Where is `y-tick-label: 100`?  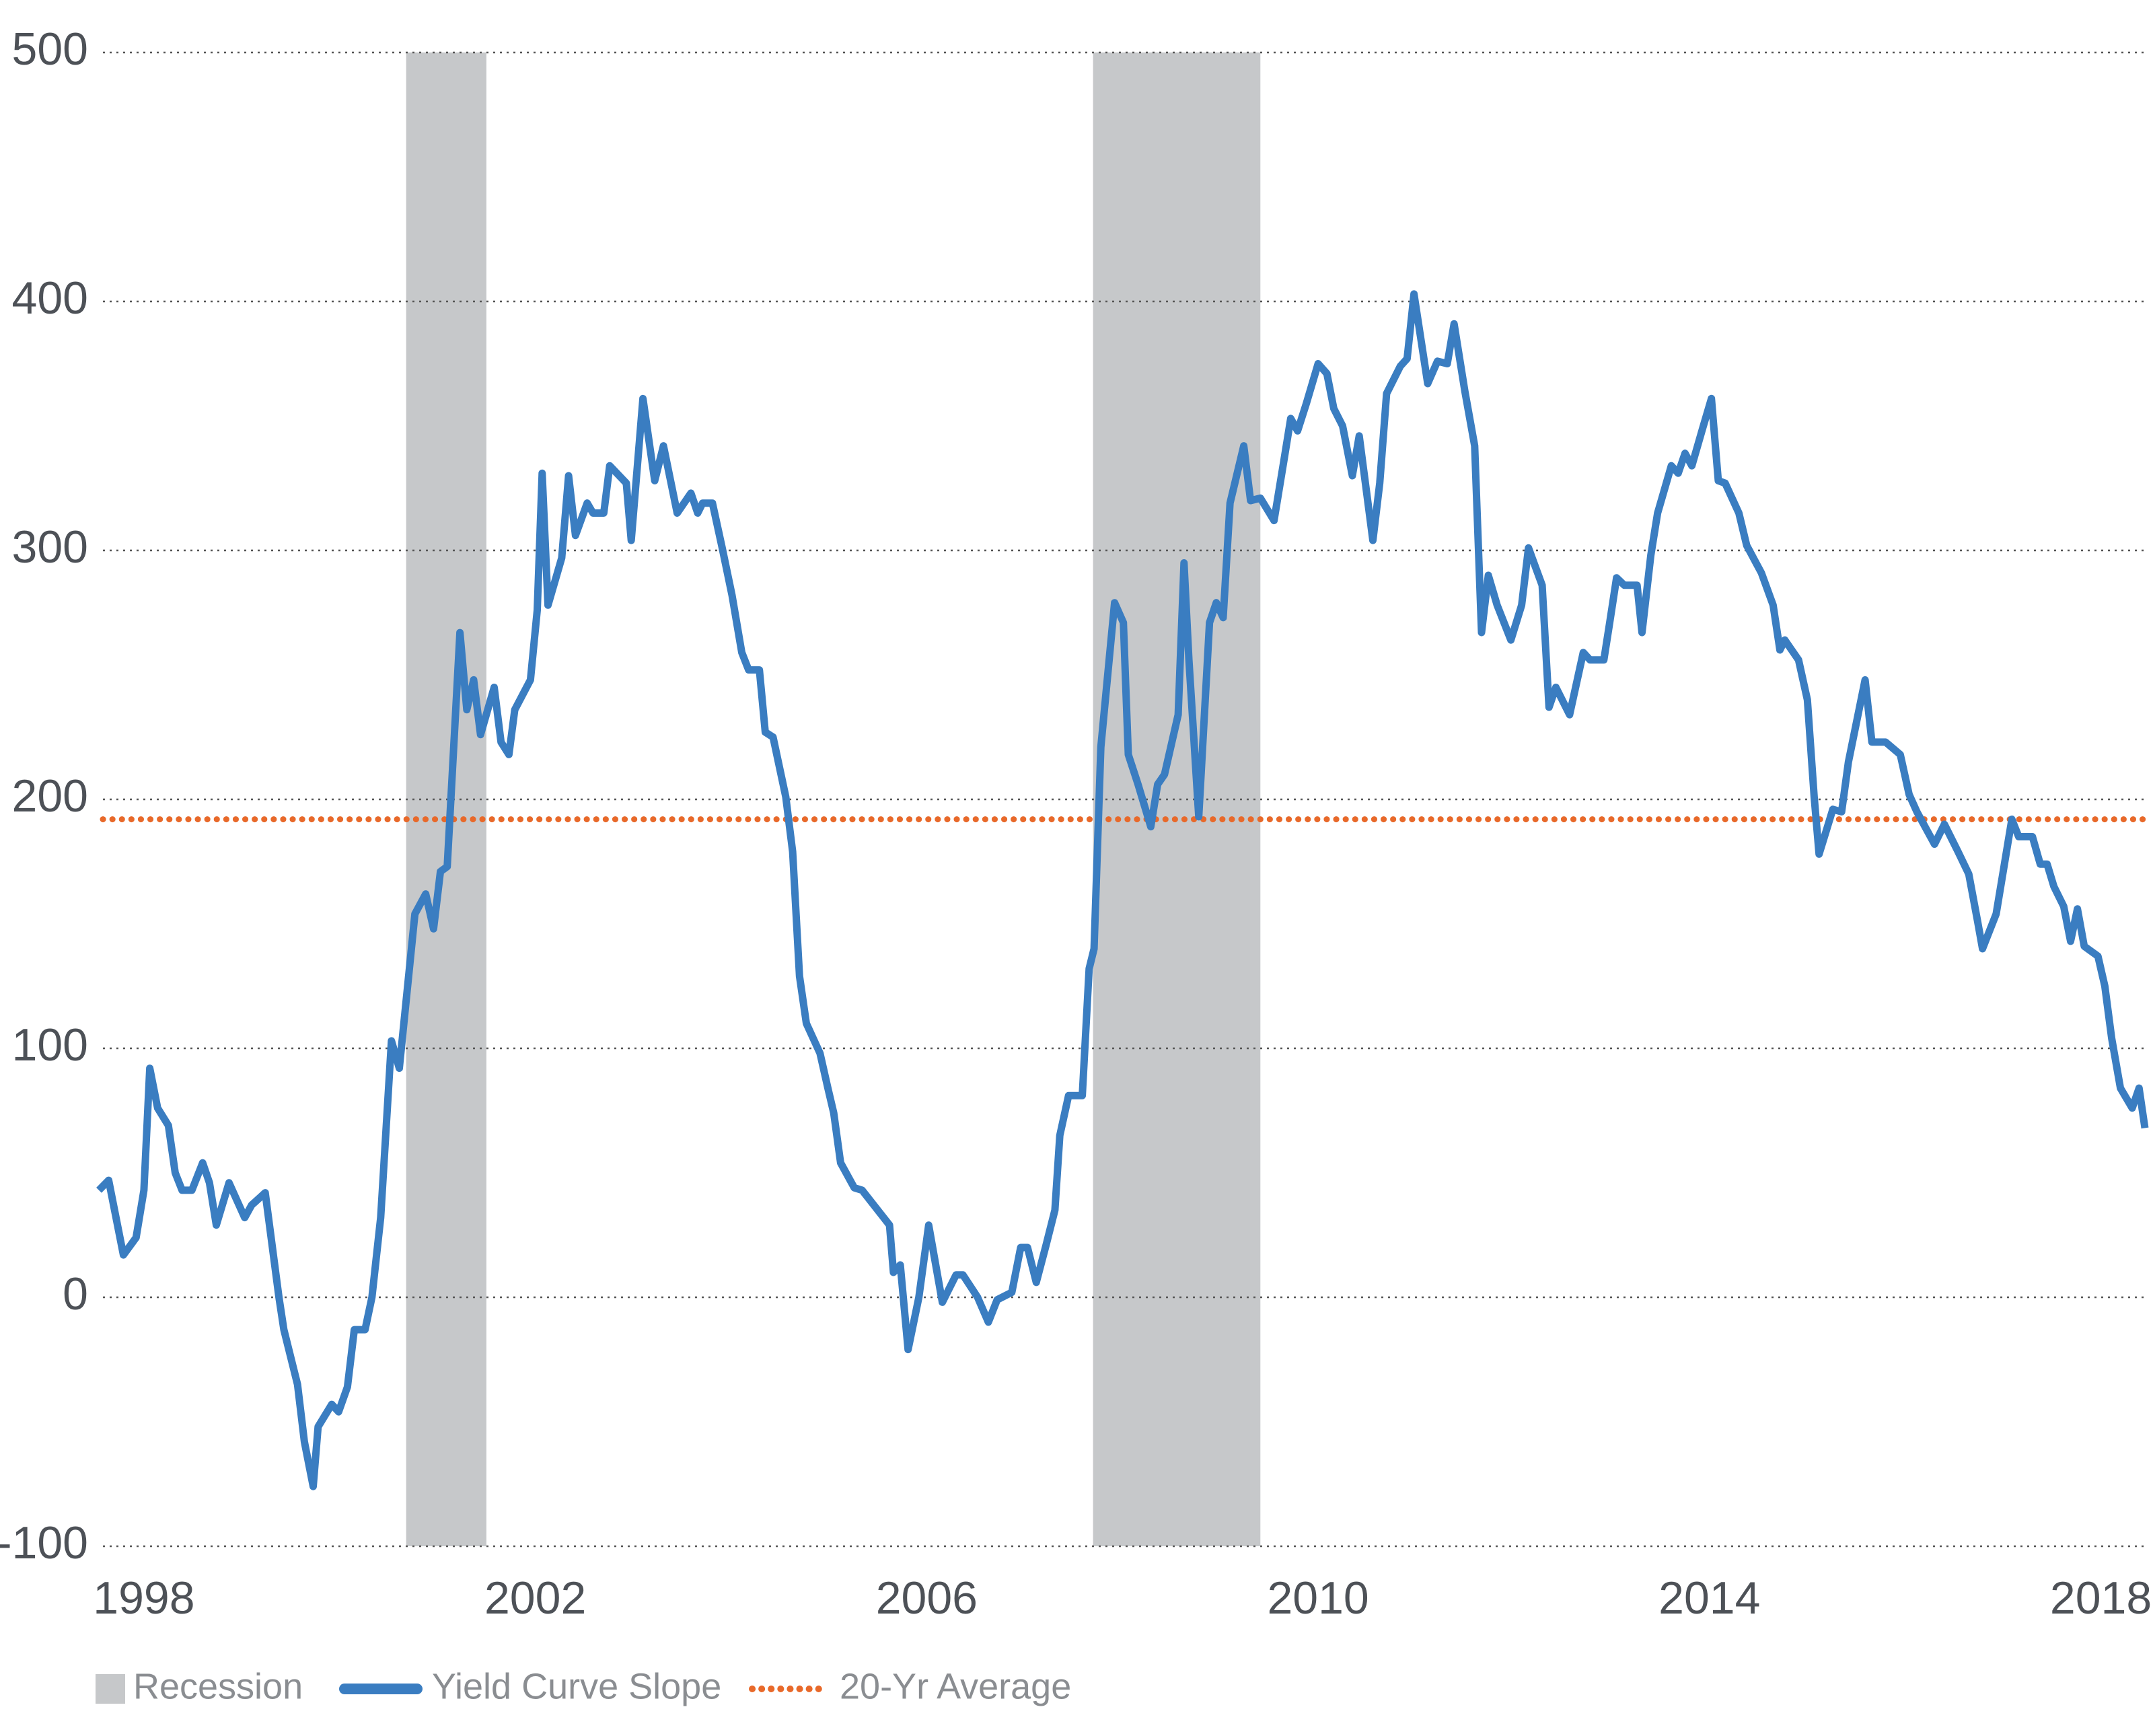
y-tick-label: 100 is located at coordinates (50, 1045).